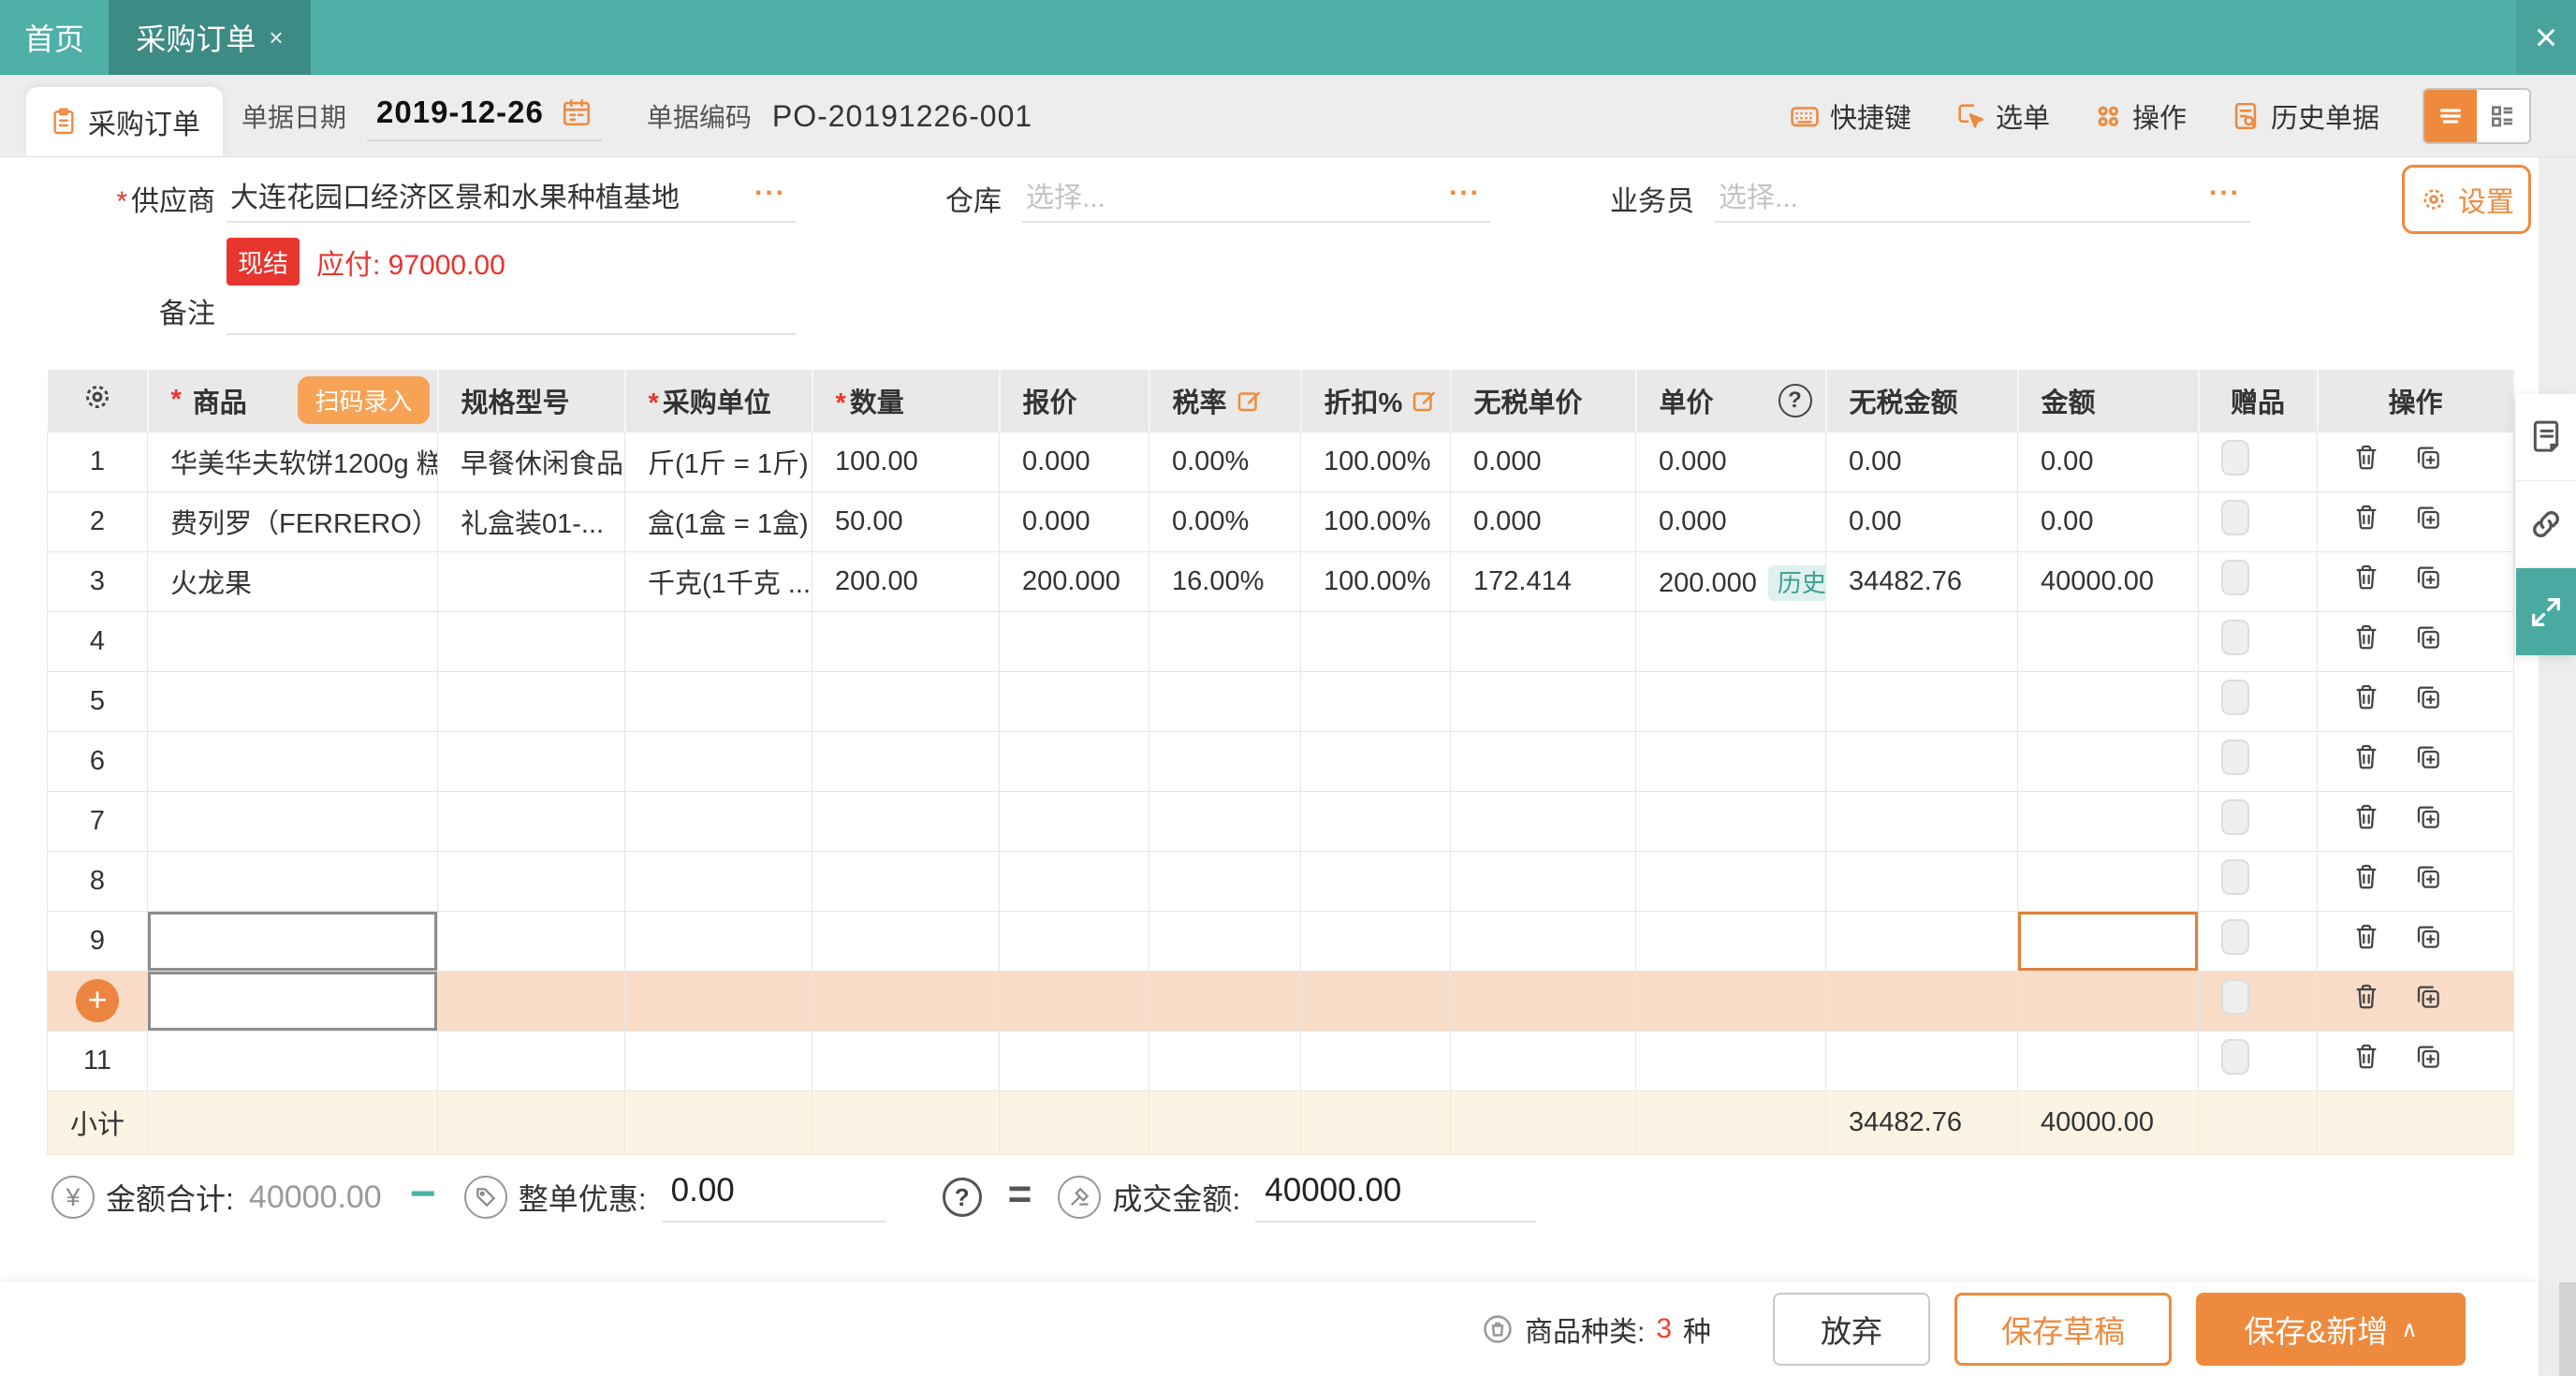 The image size is (2576, 1376). What do you see at coordinates (292, 581) in the screenshot?
I see `cell-product: 火龙果` at bounding box center [292, 581].